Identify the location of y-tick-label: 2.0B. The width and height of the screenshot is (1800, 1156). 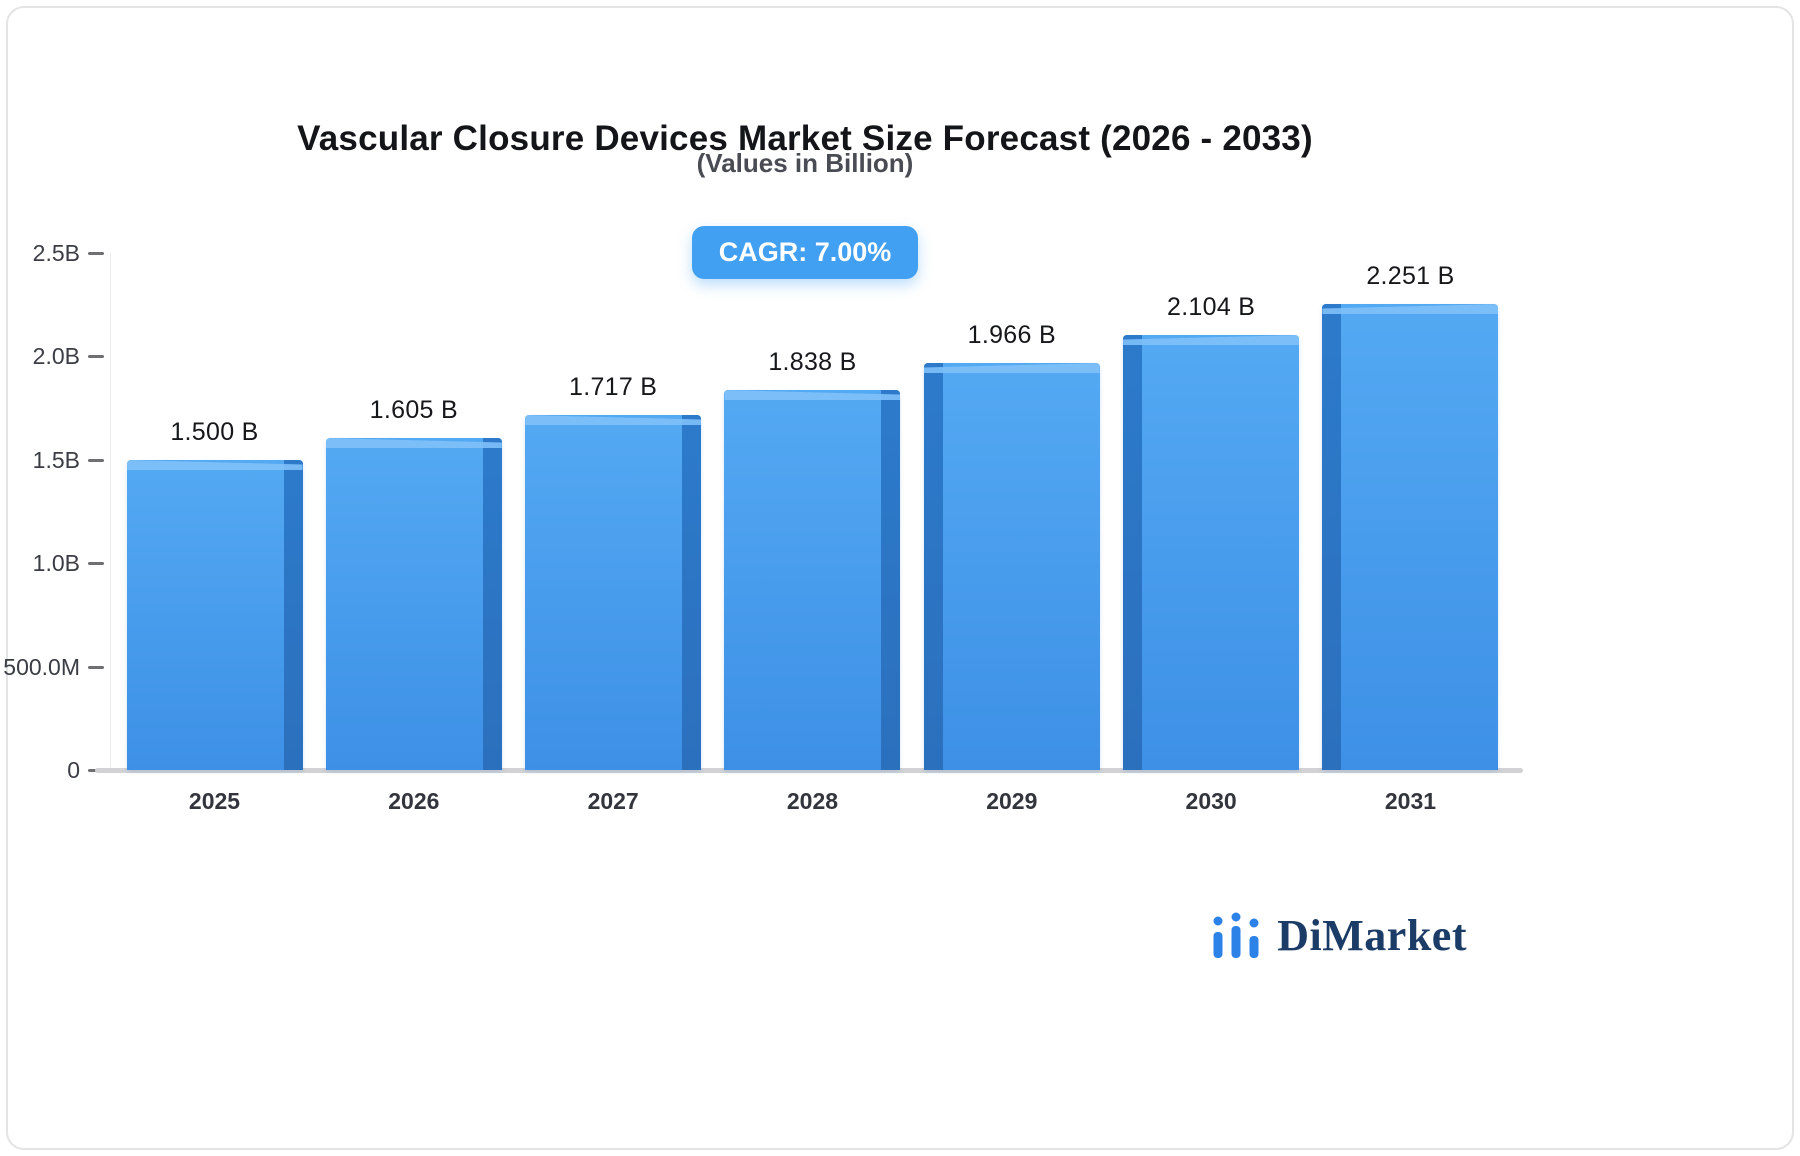
(56, 356).